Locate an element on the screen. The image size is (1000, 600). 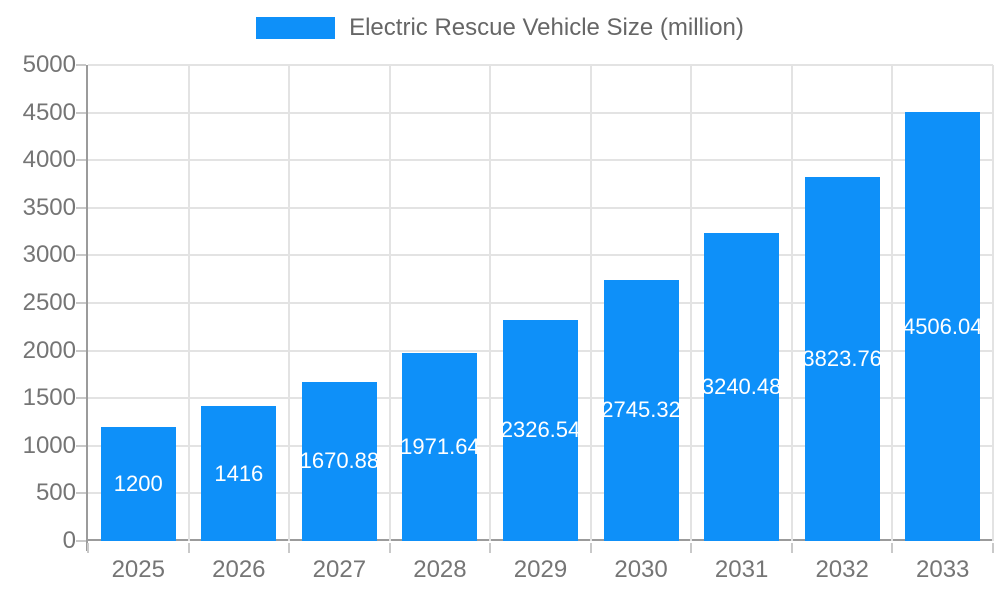
x-axis-tick-label: 2032 is located at coordinates (842, 569).